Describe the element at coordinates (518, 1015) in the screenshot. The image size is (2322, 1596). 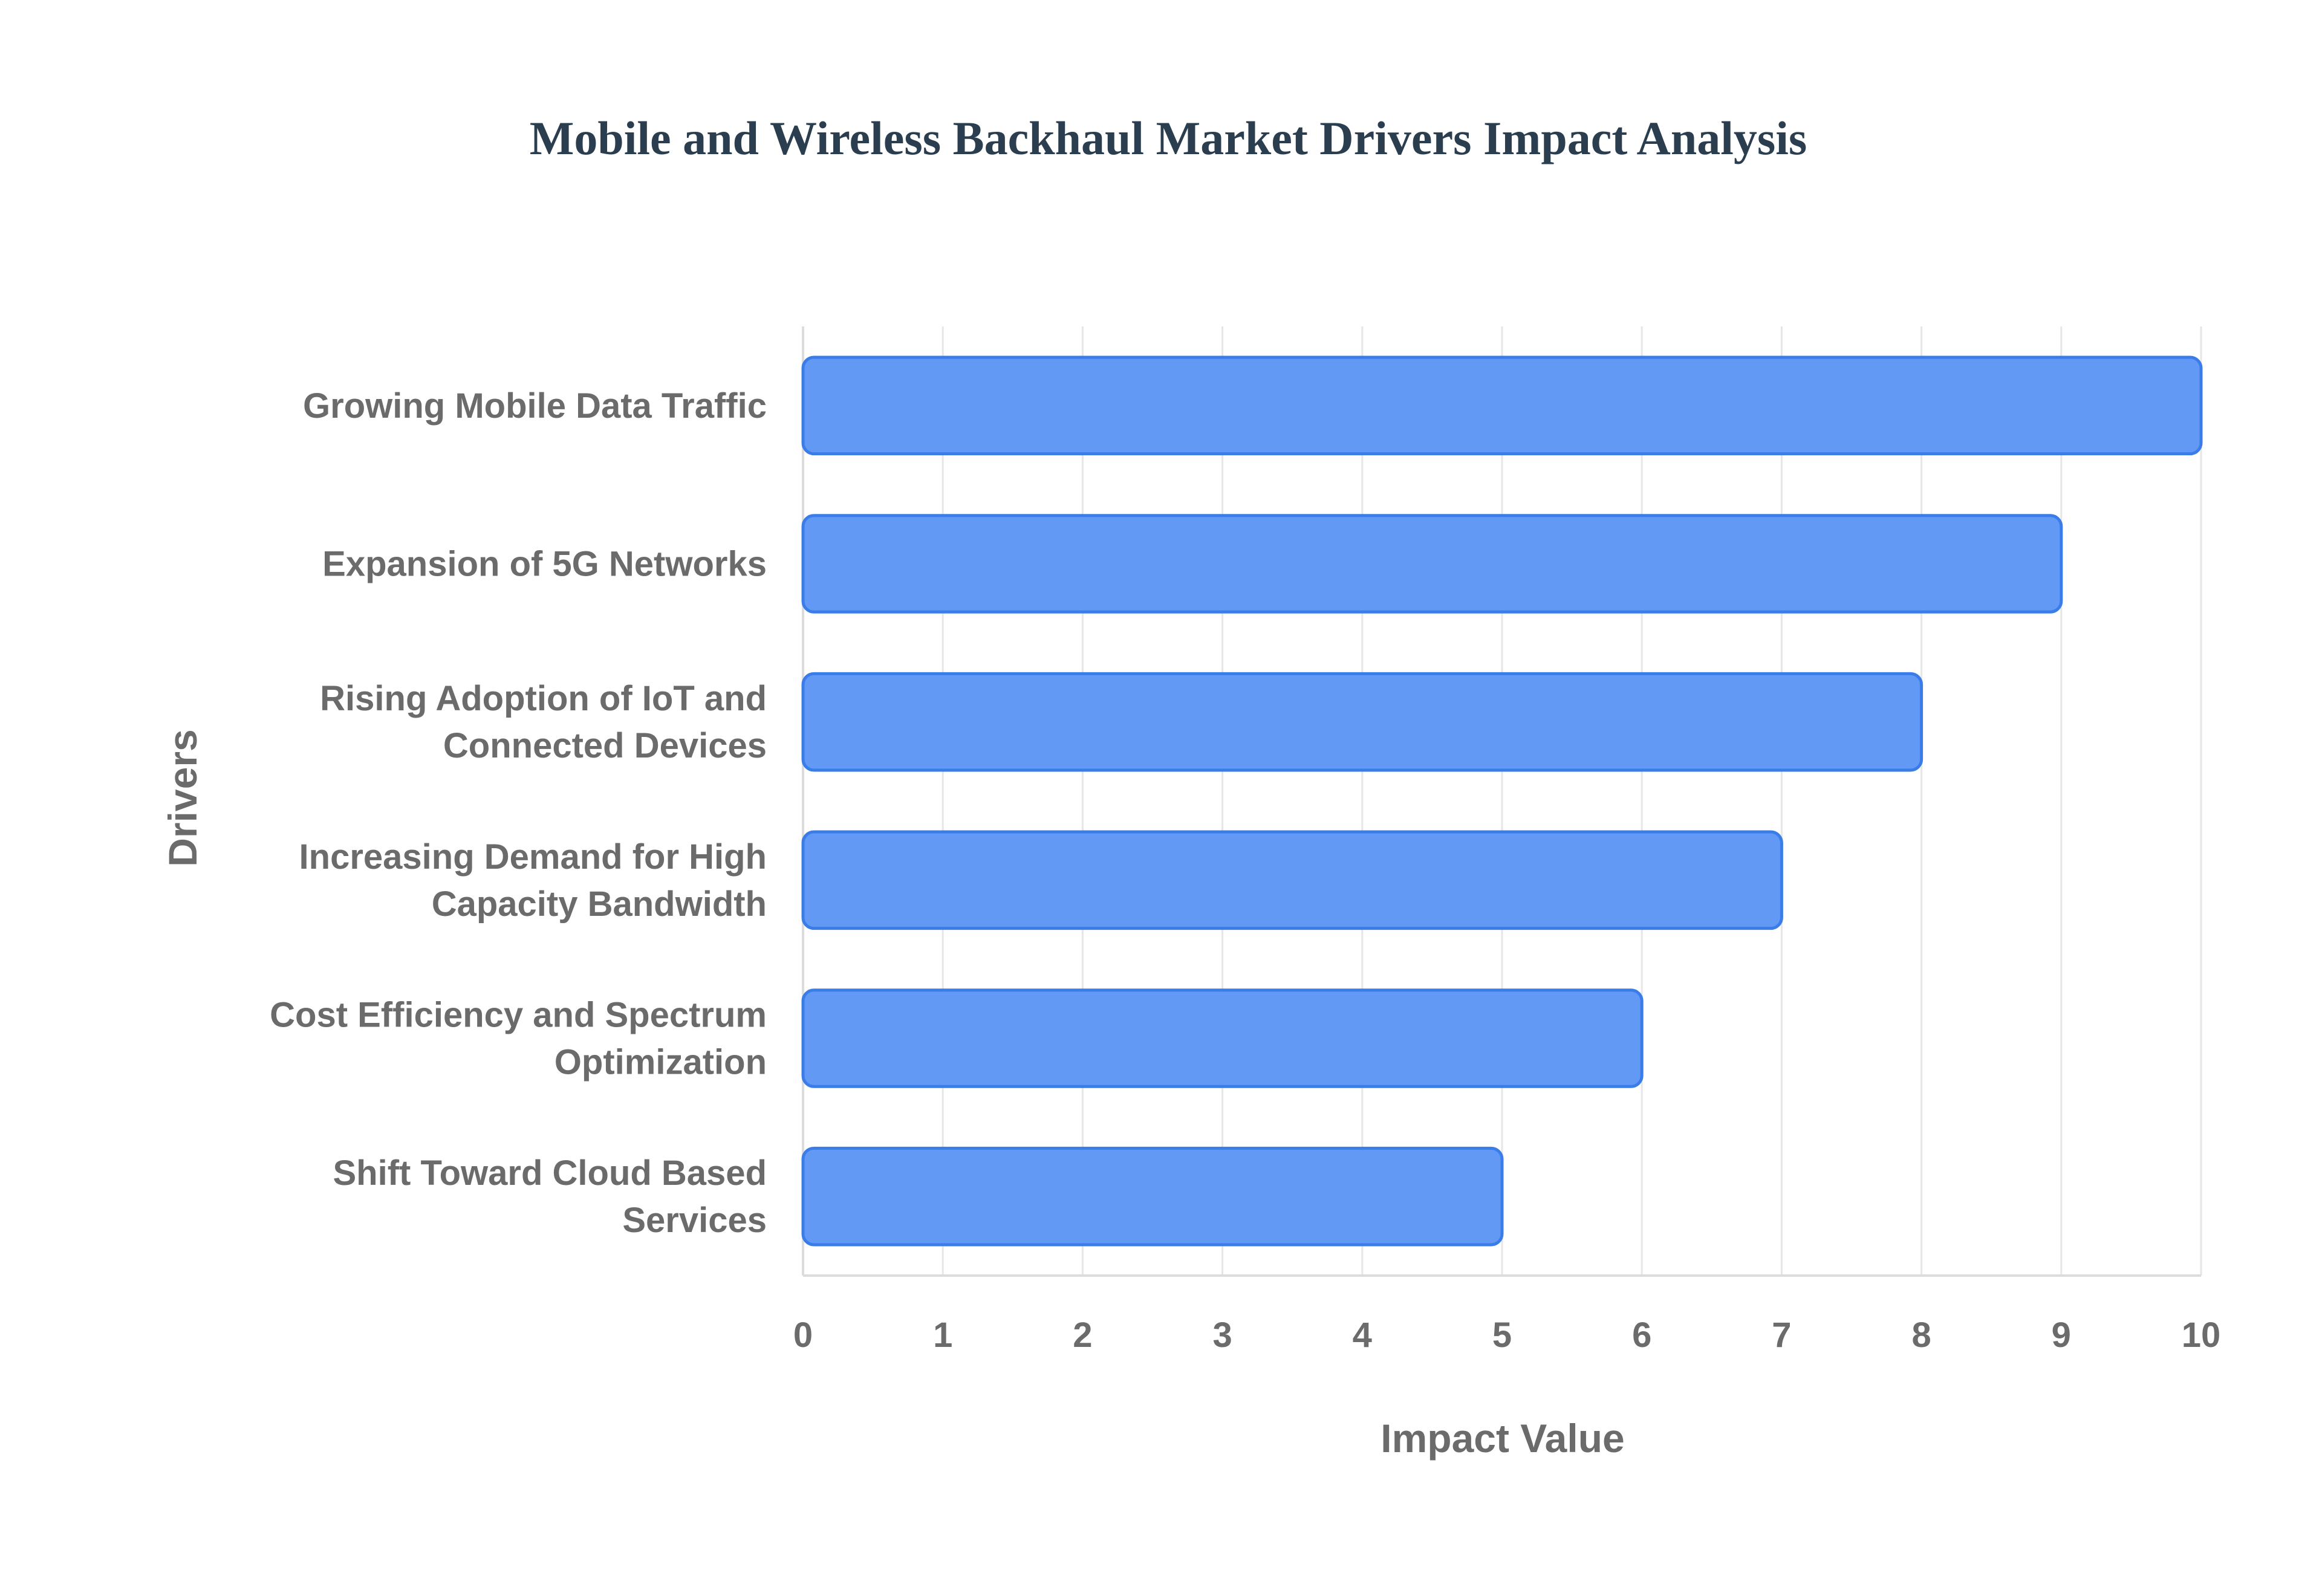
I see `category-label-line: Cost Efficiency and Spectrum` at that location.